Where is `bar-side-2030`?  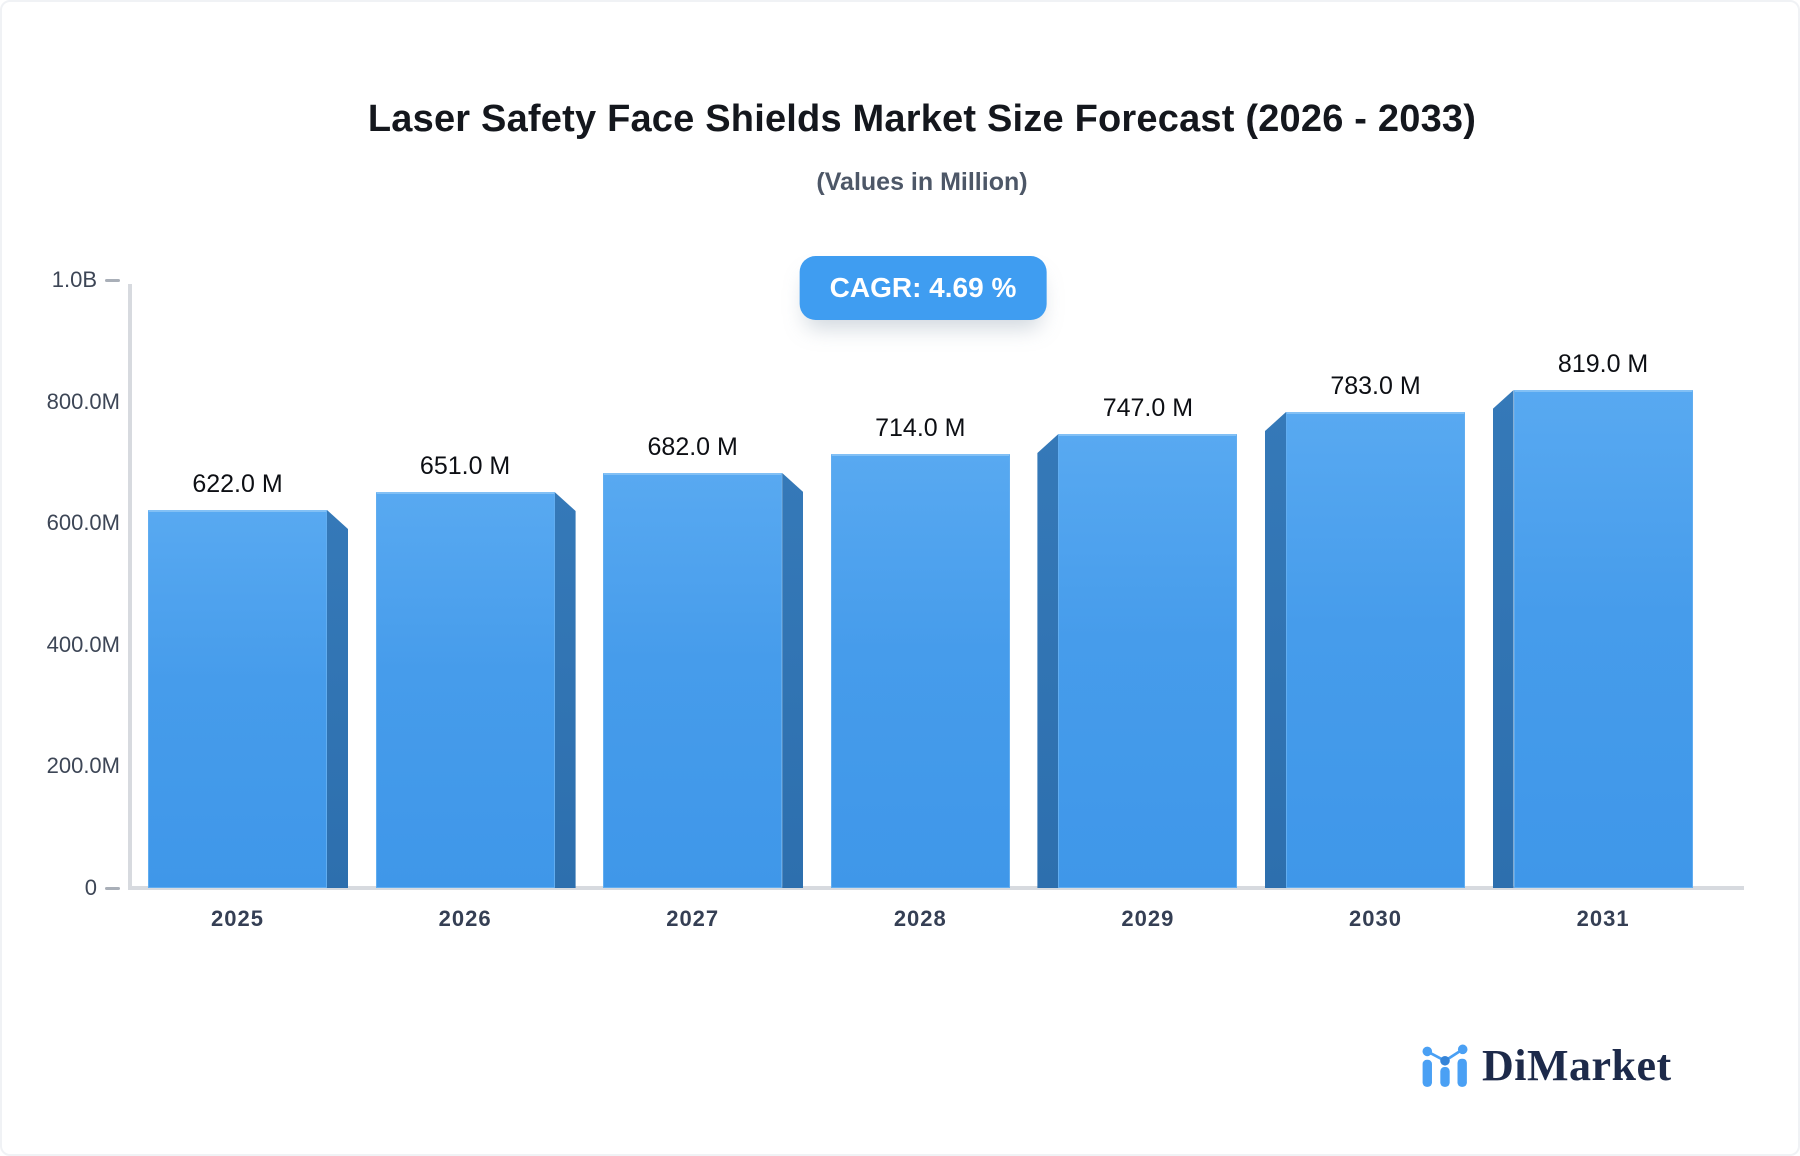
bar-side-2030 is located at coordinates (1275, 650).